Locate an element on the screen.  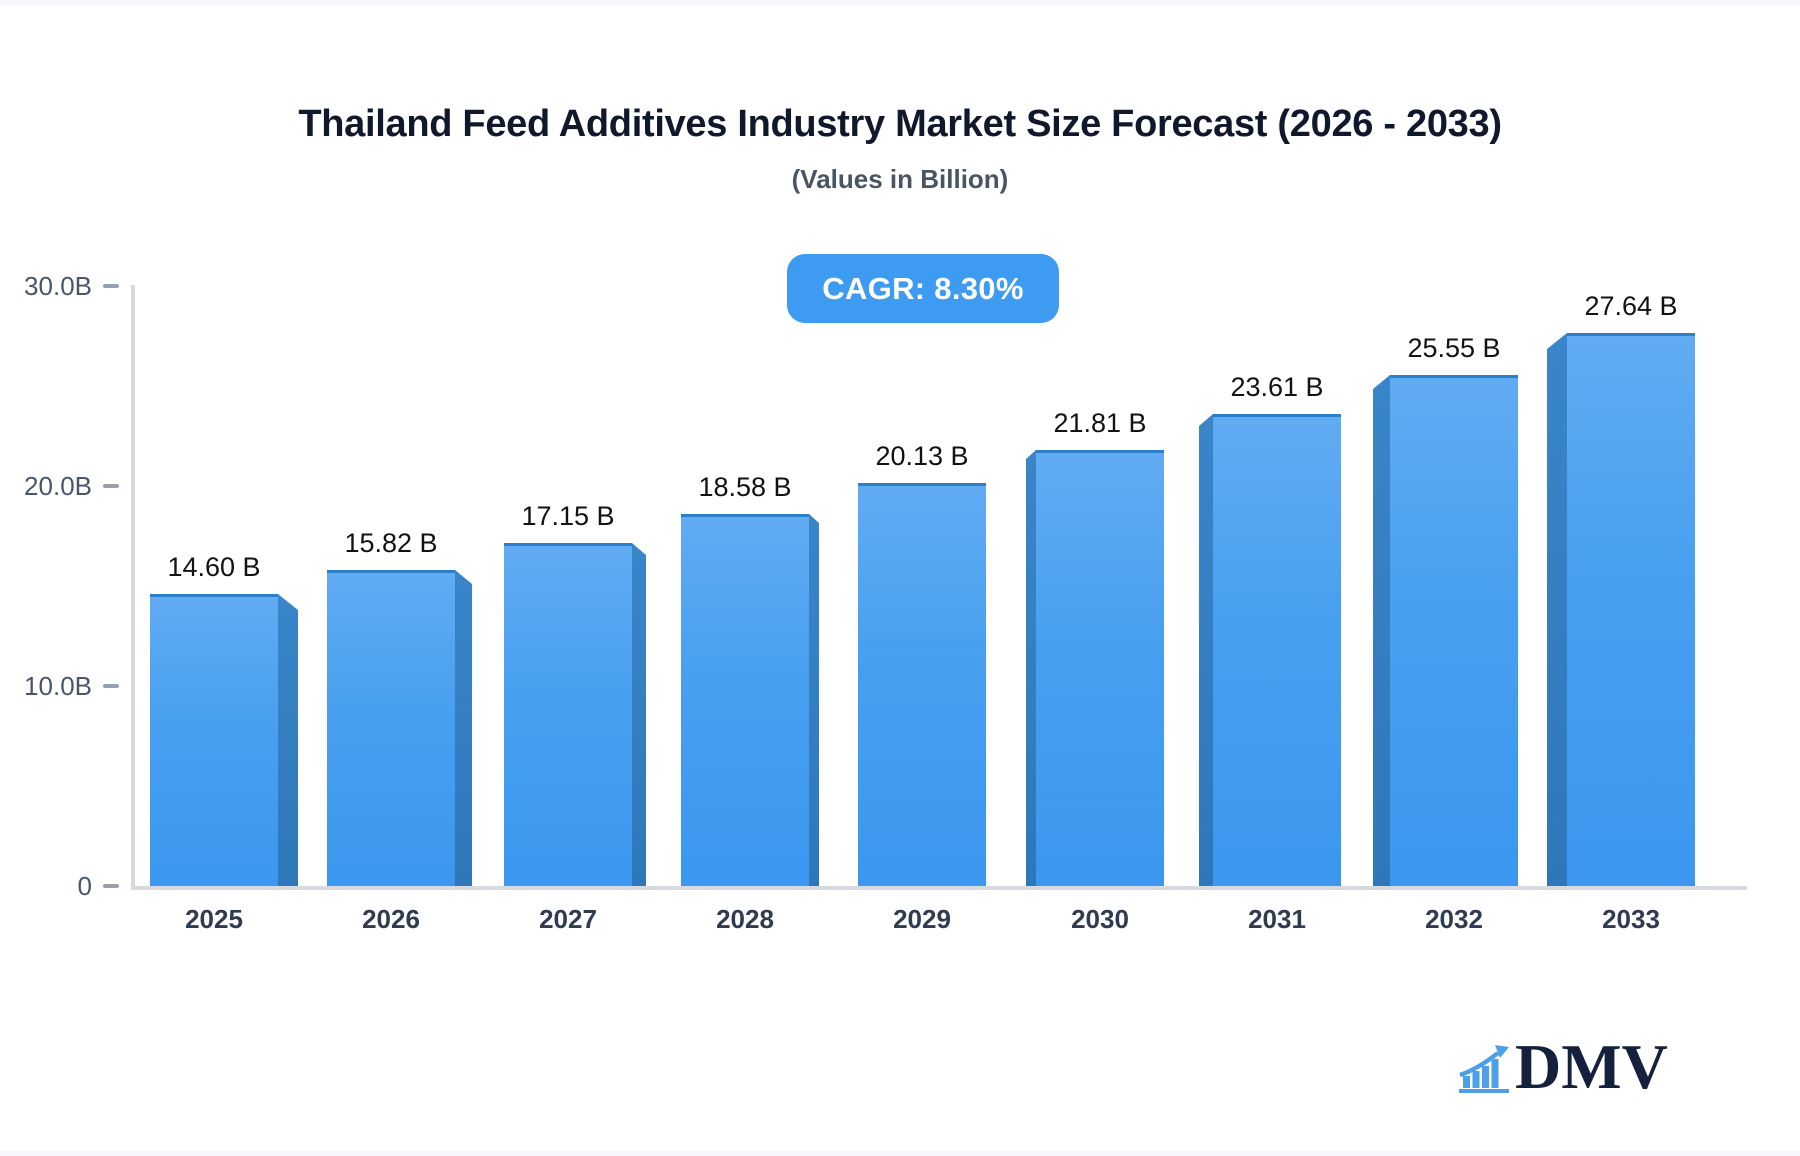
cagr-badge: CAGR: 8.30% is located at coordinates (923, 288).